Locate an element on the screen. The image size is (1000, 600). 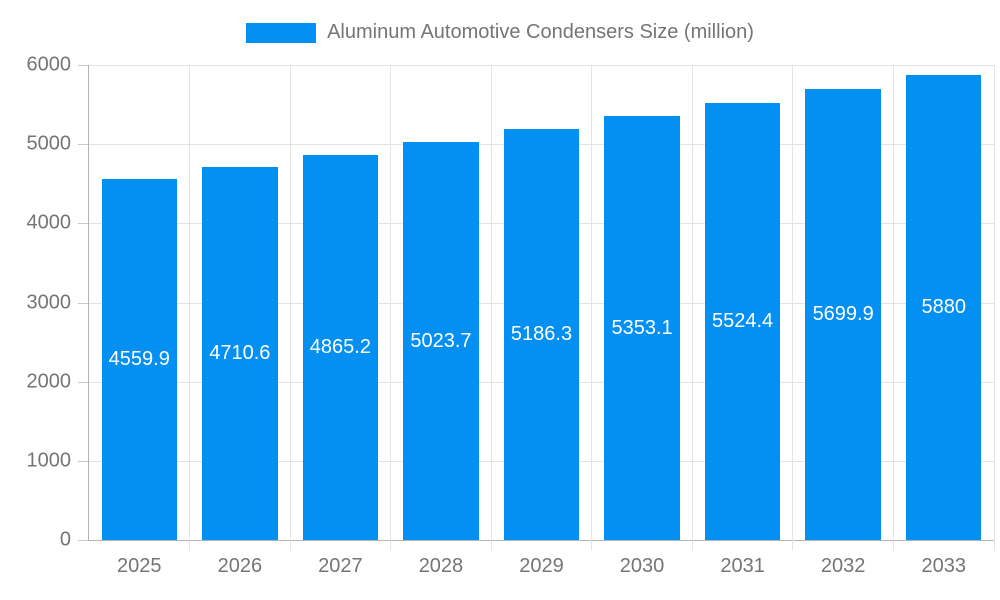
x-axis-label: 2028 is located at coordinates (441, 566).